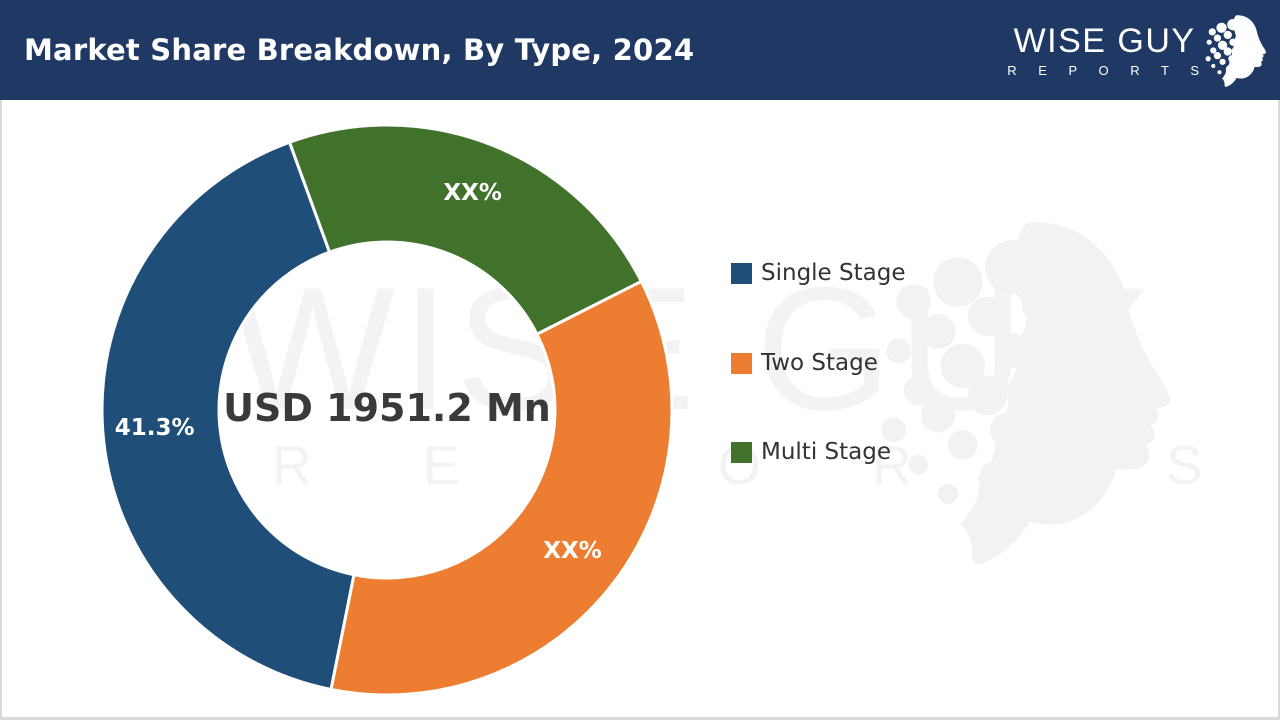  I want to click on legend-item-two-stage: Two Stage, so click(818, 364).